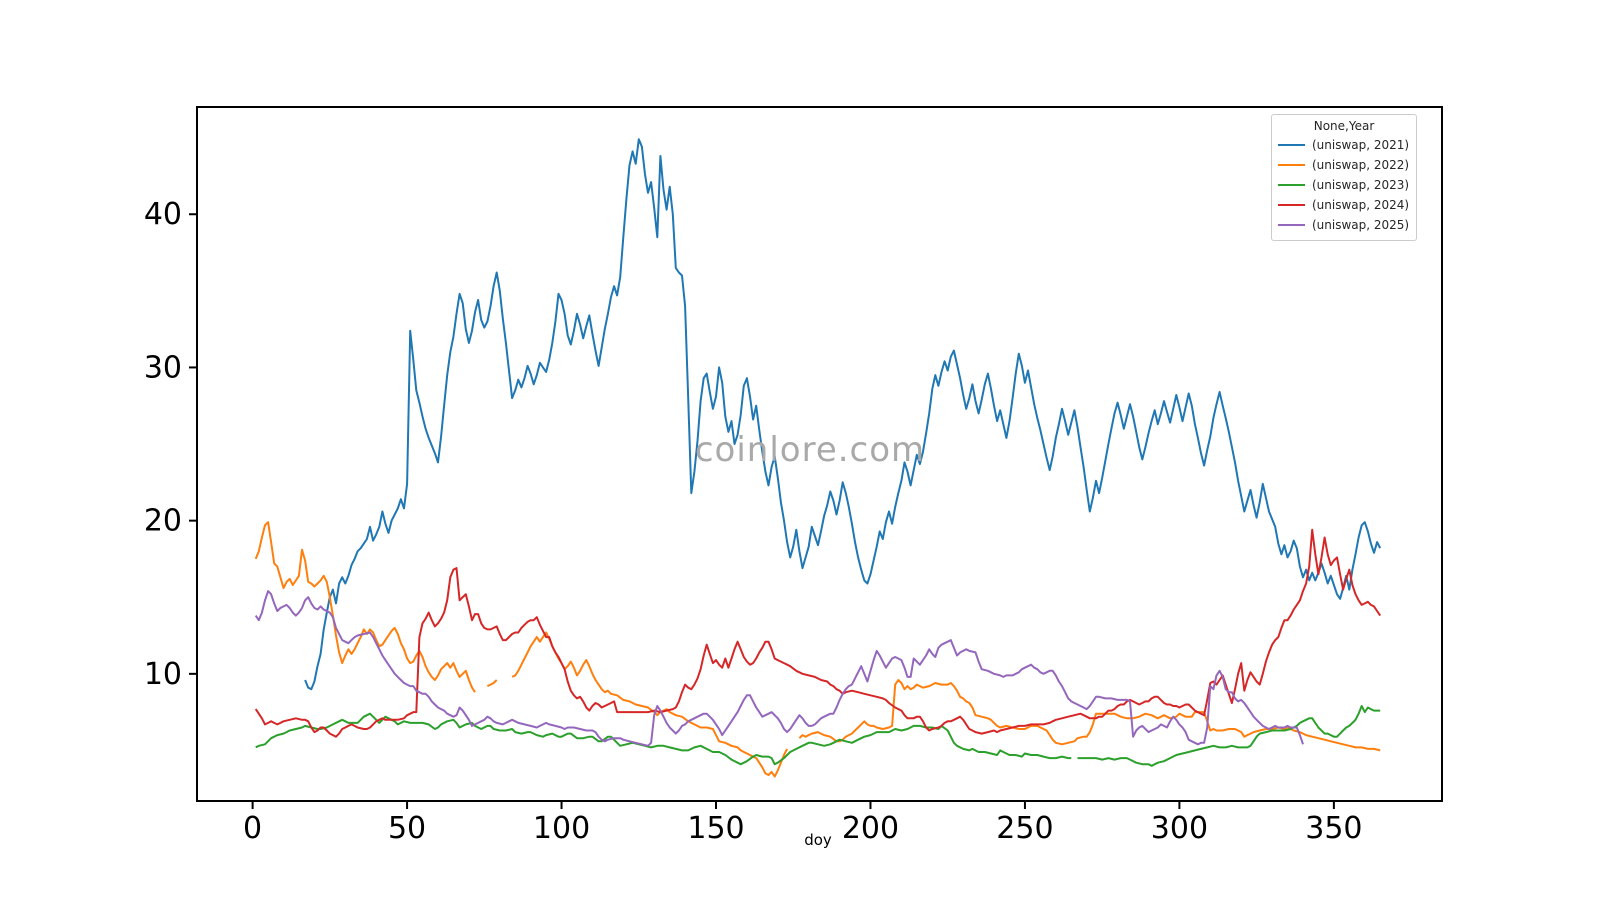  I want to click on legend-entry-label: (uniswap, 2025), so click(1361, 225).